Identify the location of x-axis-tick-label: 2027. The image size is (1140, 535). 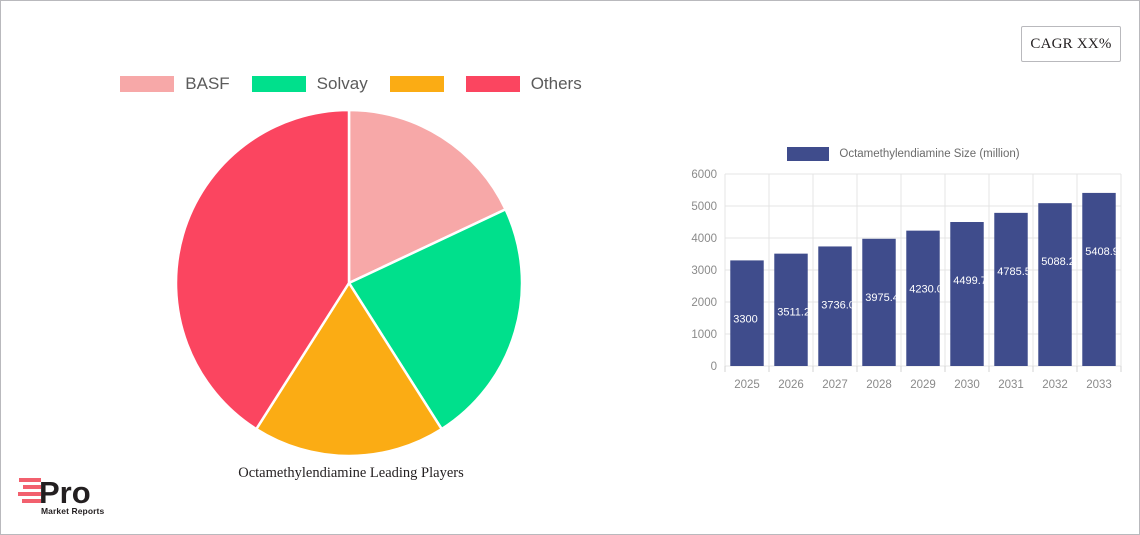
(835, 385).